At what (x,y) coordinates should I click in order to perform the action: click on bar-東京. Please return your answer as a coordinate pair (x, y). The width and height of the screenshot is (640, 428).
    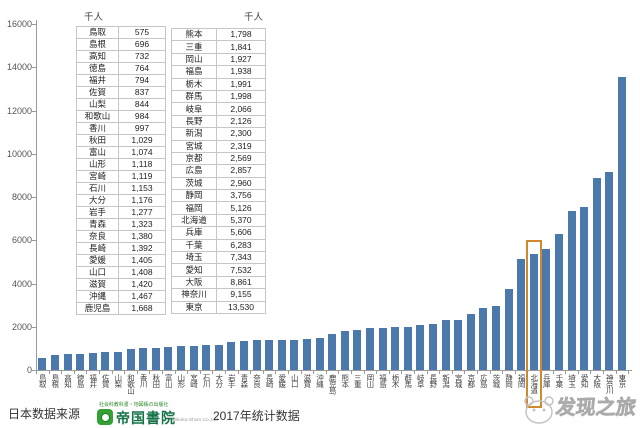
    Looking at the image, I should click on (621, 223).